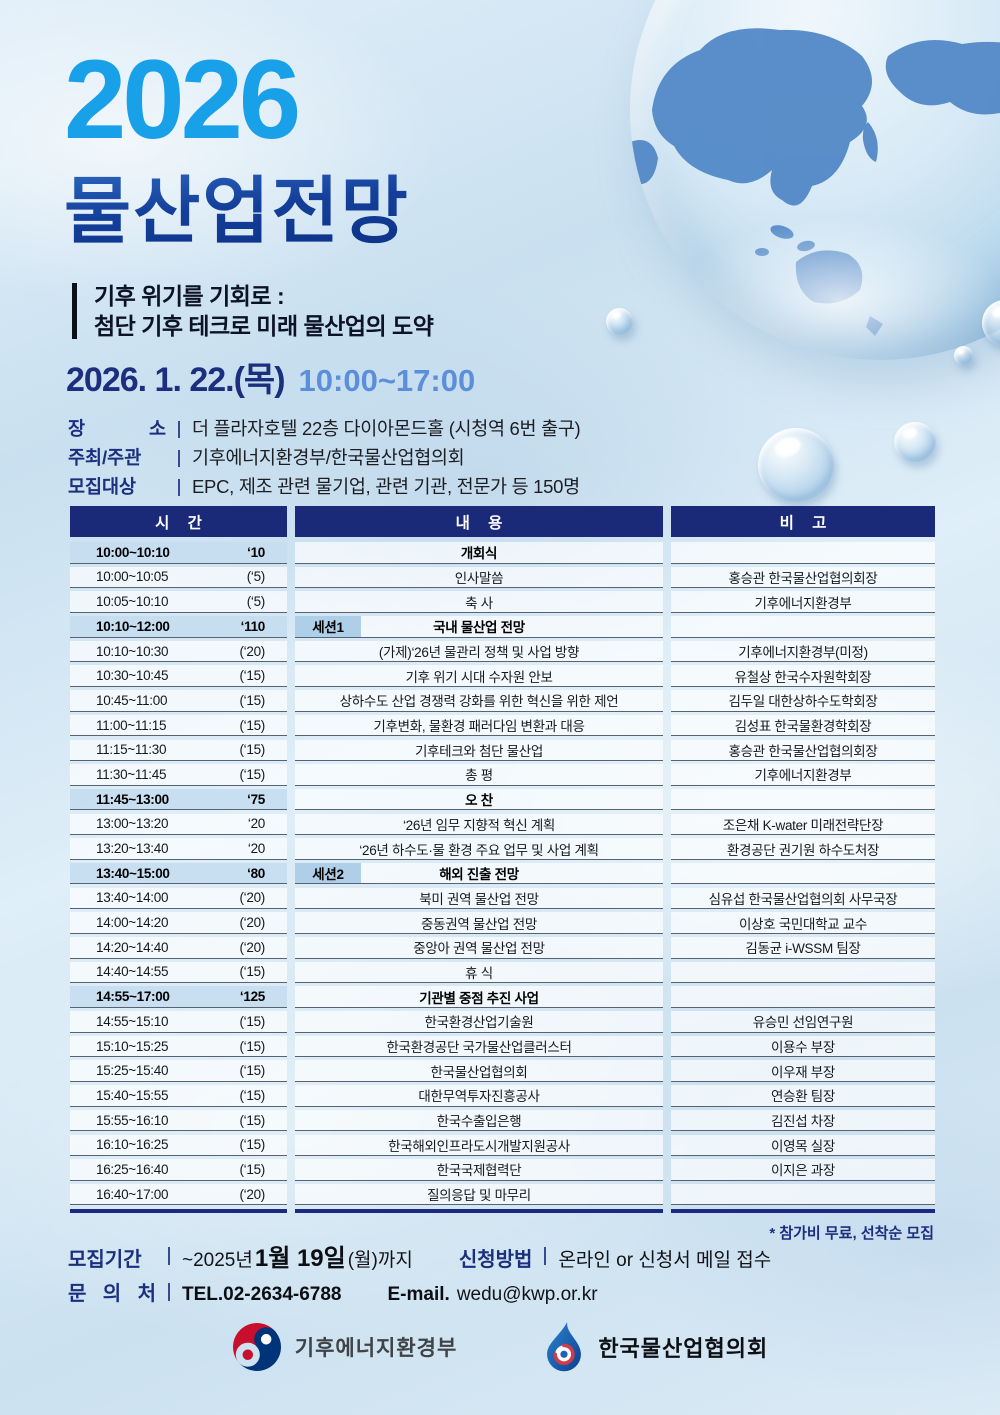  I want to click on email-label: E-mail., so click(418, 1294).